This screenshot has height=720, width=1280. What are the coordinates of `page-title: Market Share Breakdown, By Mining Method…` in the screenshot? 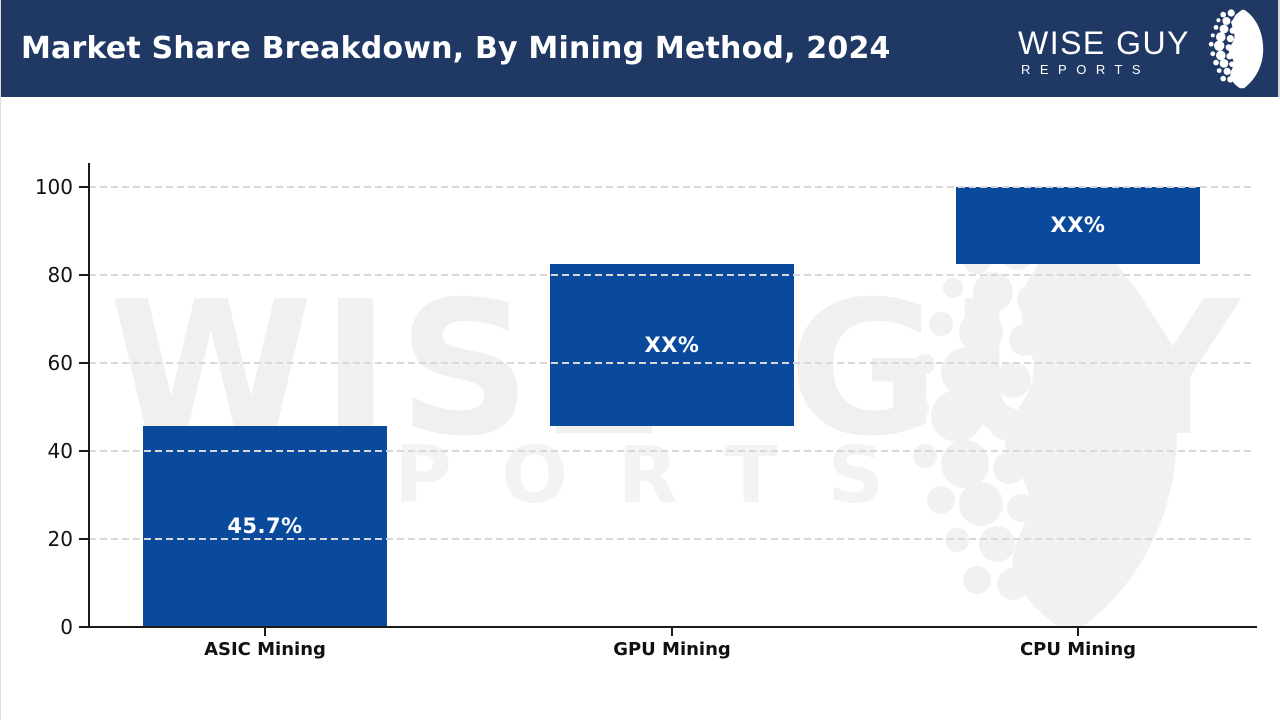 It's located at (456, 48).